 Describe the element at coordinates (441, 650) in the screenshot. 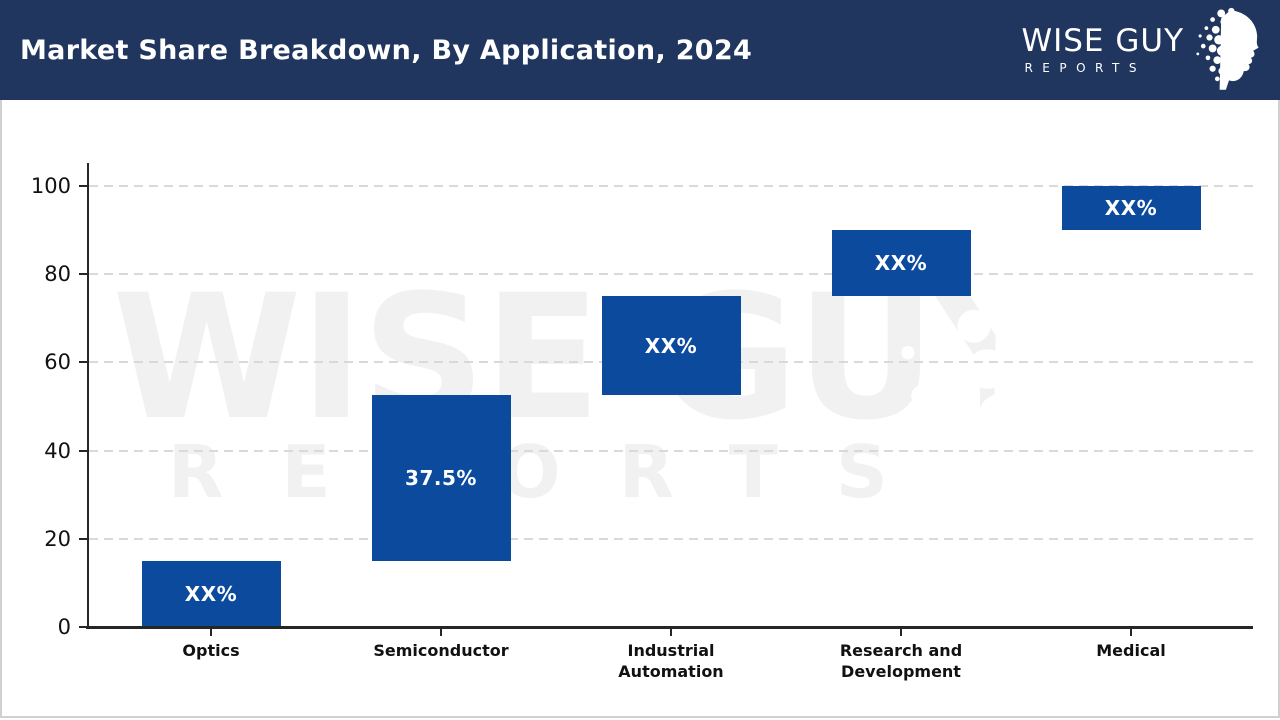

I see `x-category-label: Semiconductor` at that location.